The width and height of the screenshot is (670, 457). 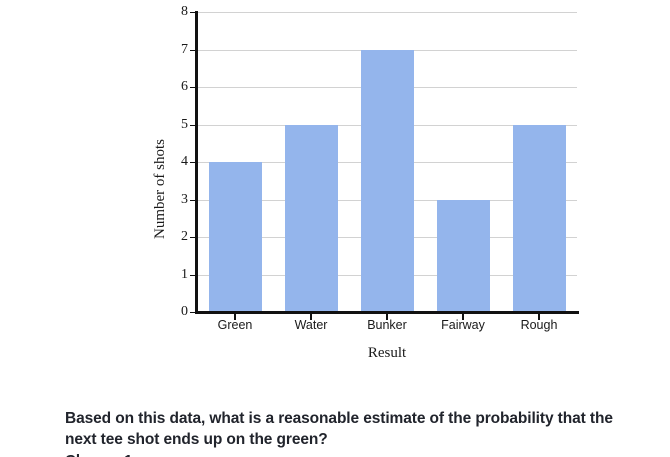 I want to click on gridline, so click(x=387, y=12).